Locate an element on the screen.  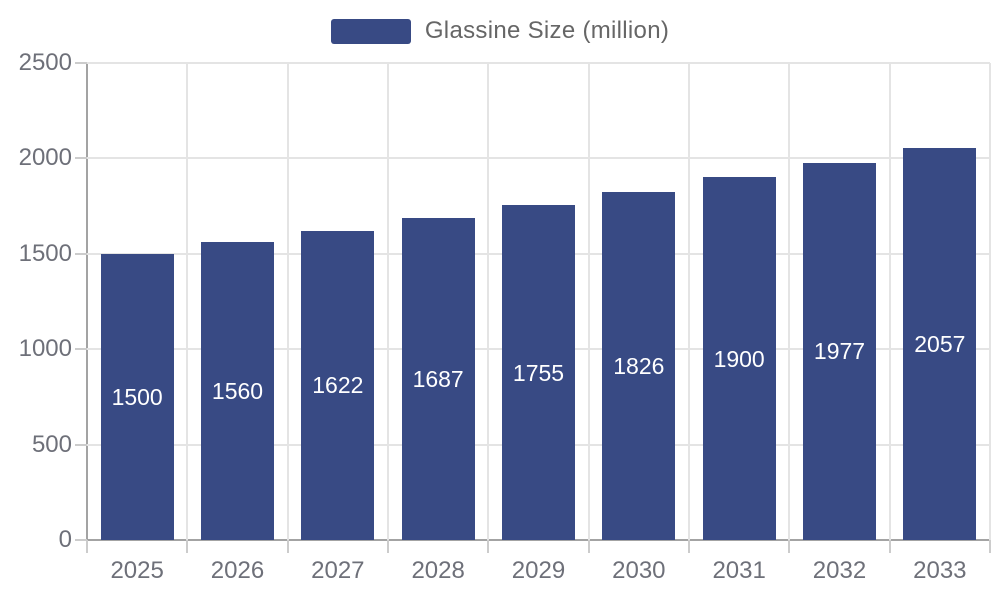
bar: 1687 is located at coordinates (438, 379).